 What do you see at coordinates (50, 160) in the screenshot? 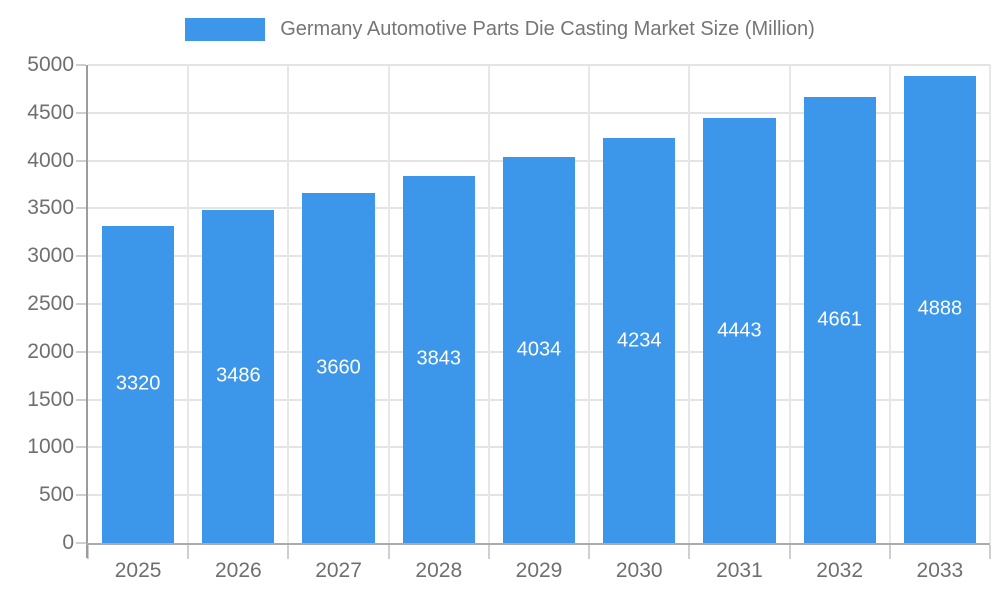
I see `y-axis-label: 4000` at bounding box center [50, 160].